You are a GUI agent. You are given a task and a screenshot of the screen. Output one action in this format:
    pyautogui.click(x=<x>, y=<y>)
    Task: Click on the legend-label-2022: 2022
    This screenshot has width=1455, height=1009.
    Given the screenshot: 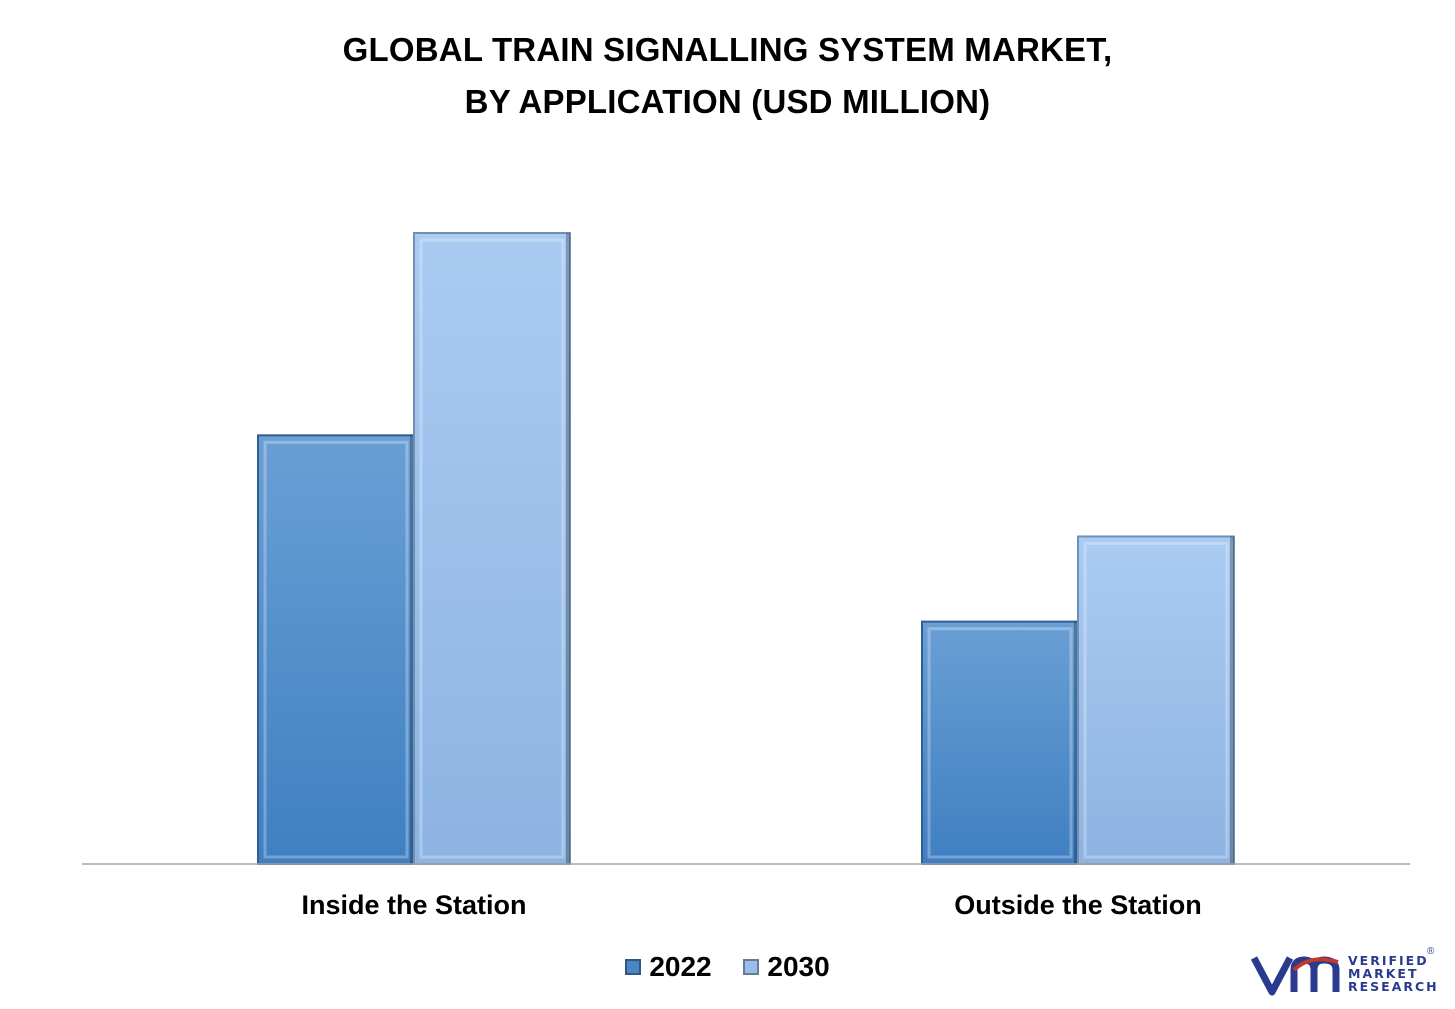 What is the action you would take?
    pyautogui.click(x=680, y=966)
    